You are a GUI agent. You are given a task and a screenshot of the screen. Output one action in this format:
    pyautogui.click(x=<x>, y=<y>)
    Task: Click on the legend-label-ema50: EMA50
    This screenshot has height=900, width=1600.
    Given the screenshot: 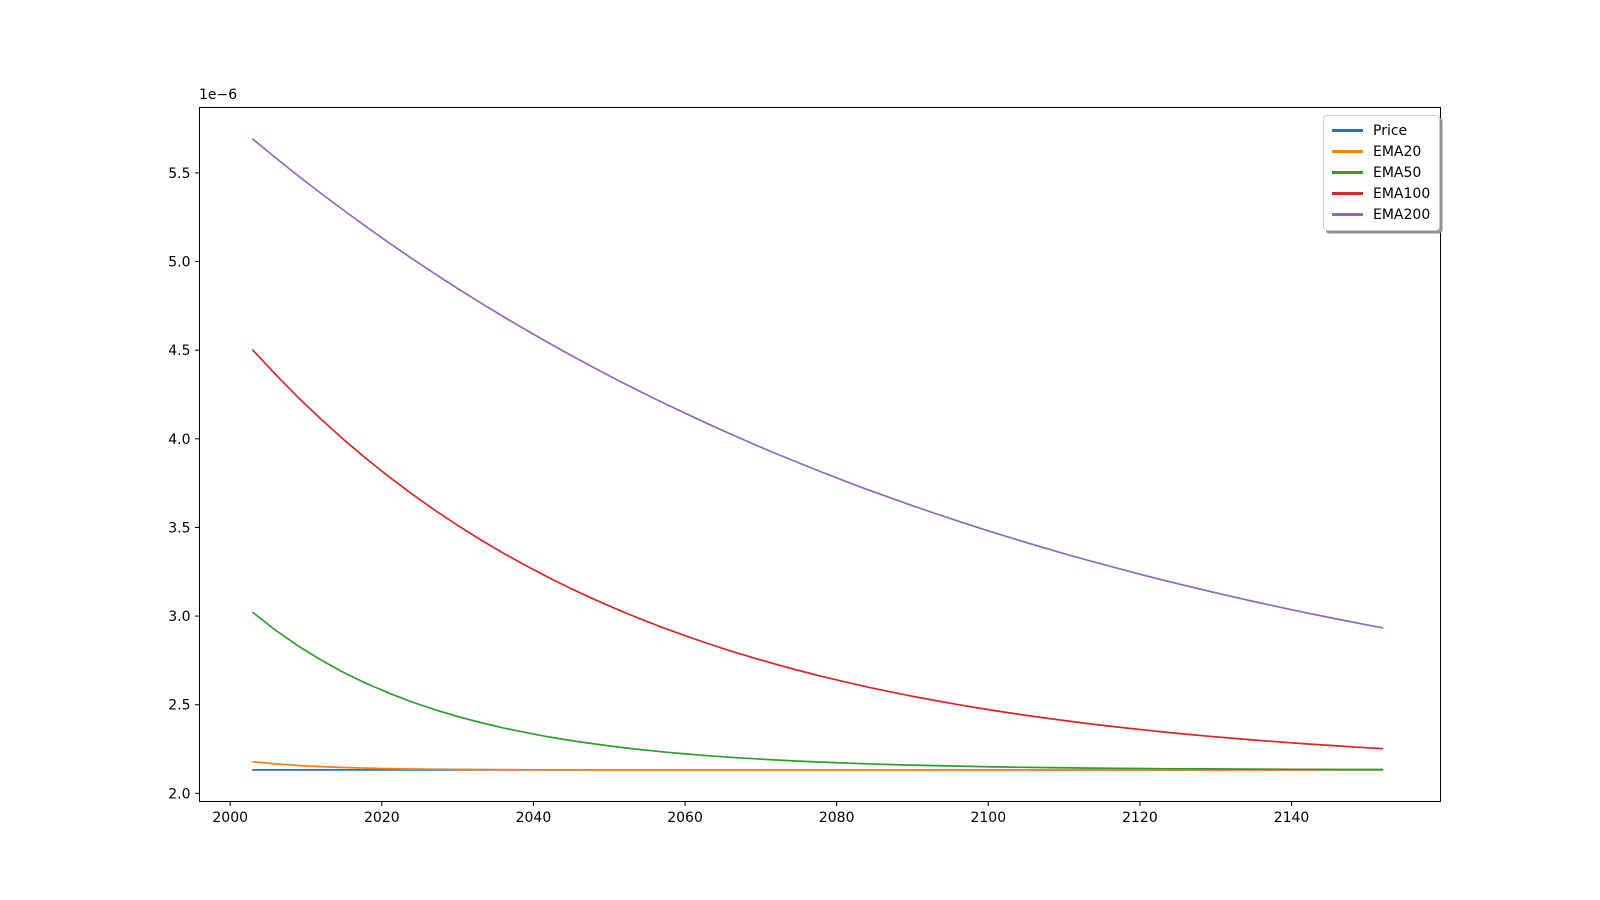 What is the action you would take?
    pyautogui.click(x=1397, y=172)
    